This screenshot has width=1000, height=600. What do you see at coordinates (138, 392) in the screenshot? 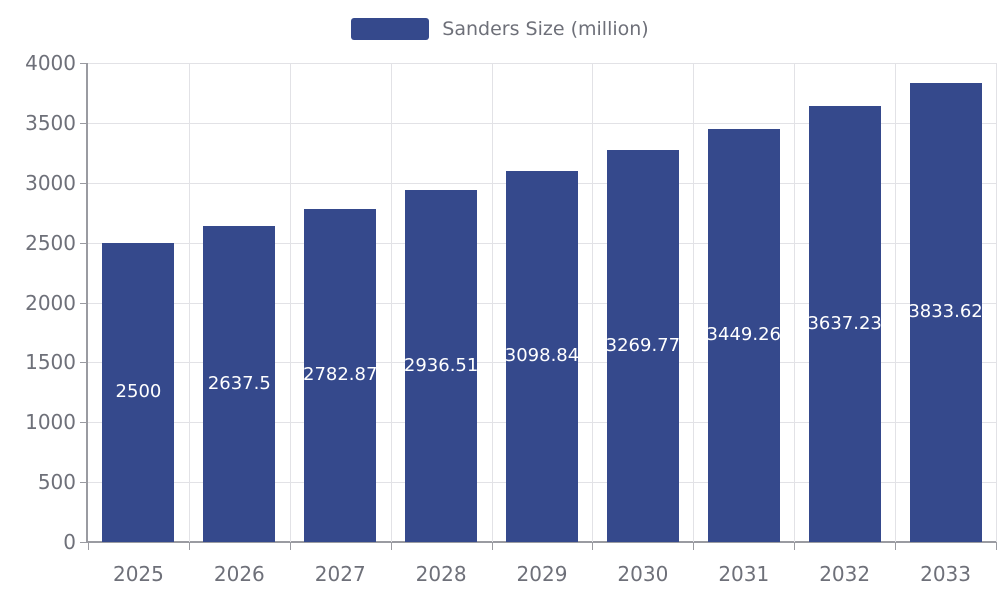
I see `bar-2025` at bounding box center [138, 392].